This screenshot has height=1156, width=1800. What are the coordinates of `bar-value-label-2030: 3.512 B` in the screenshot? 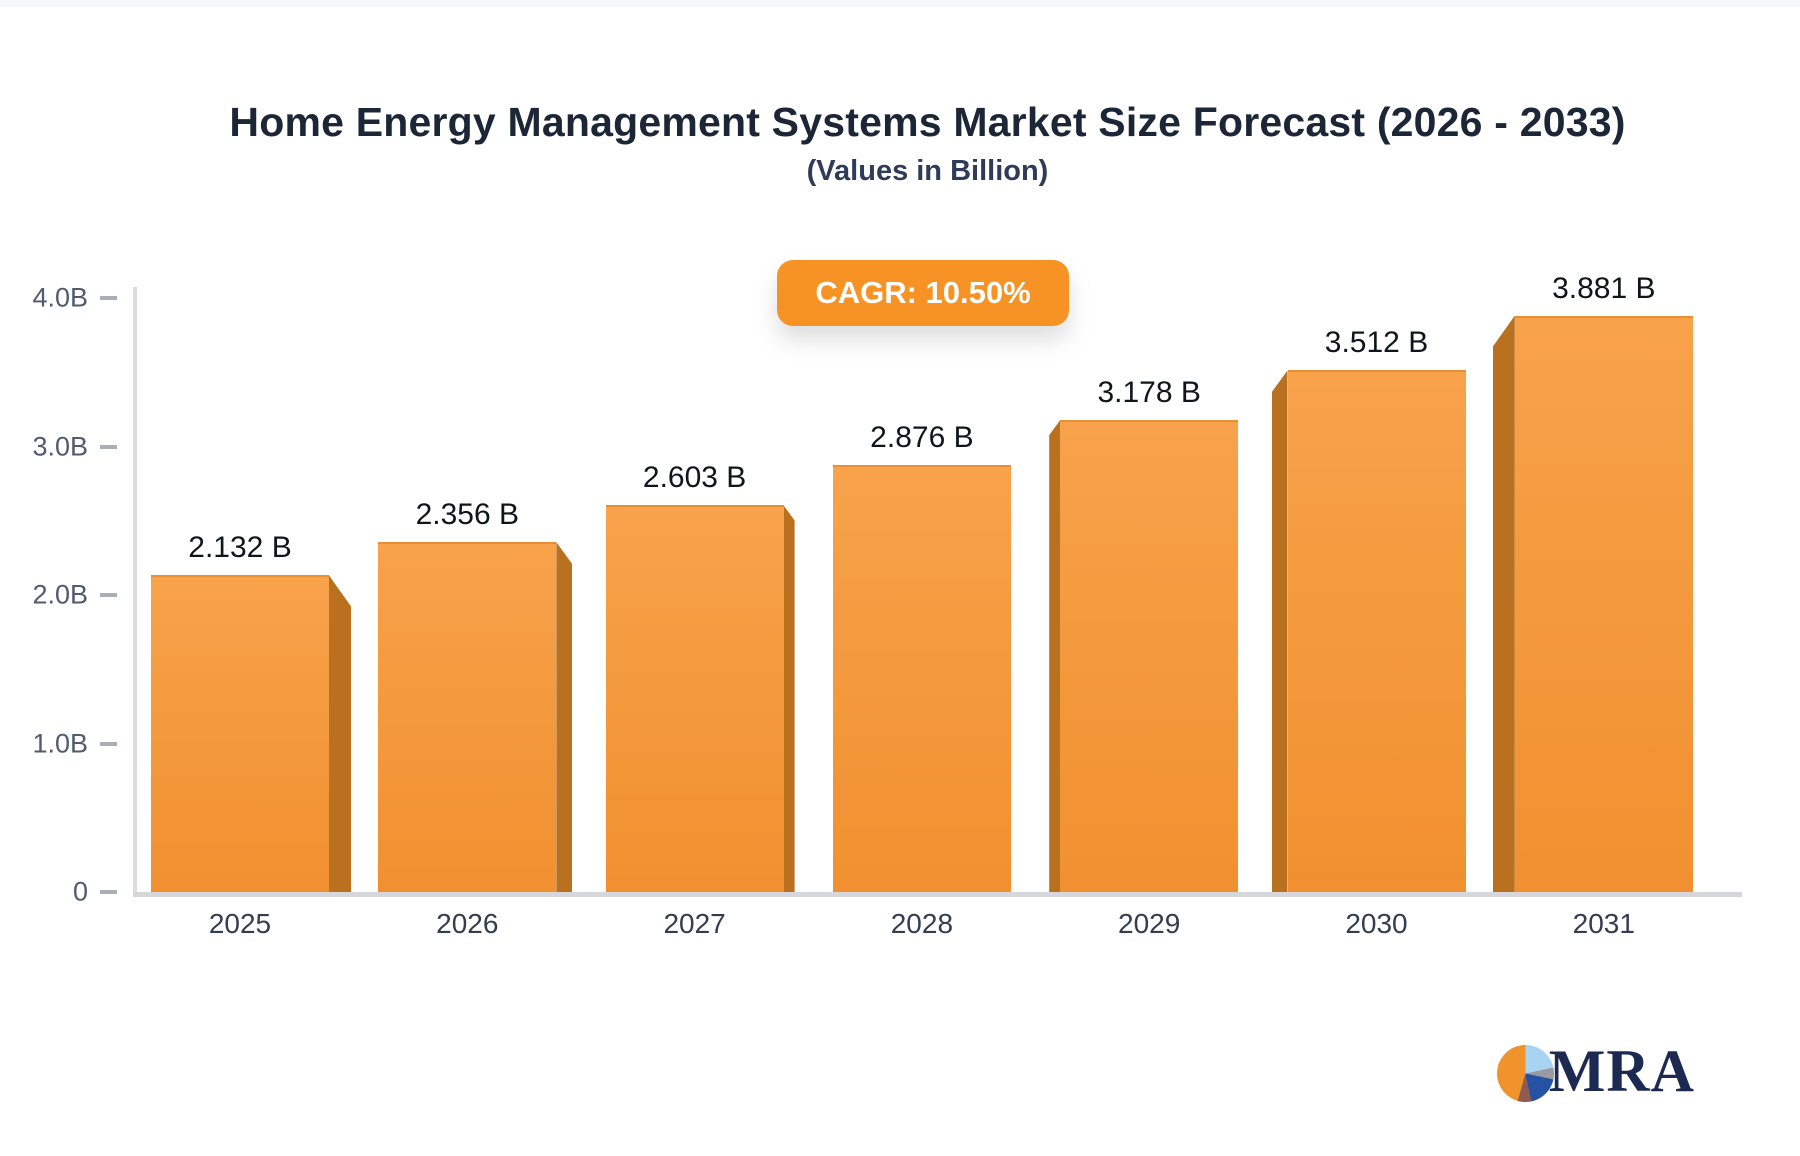 It's located at (1376, 343).